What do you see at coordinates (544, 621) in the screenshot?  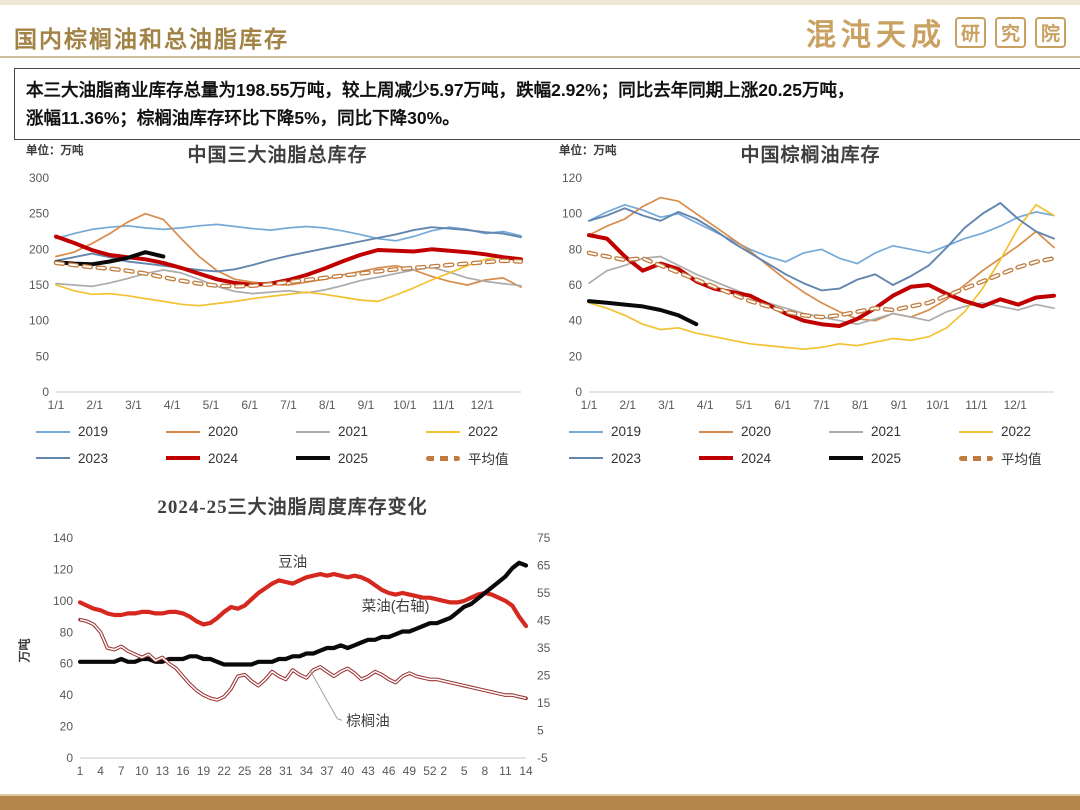 I see `y2-tick-label: 45` at bounding box center [544, 621].